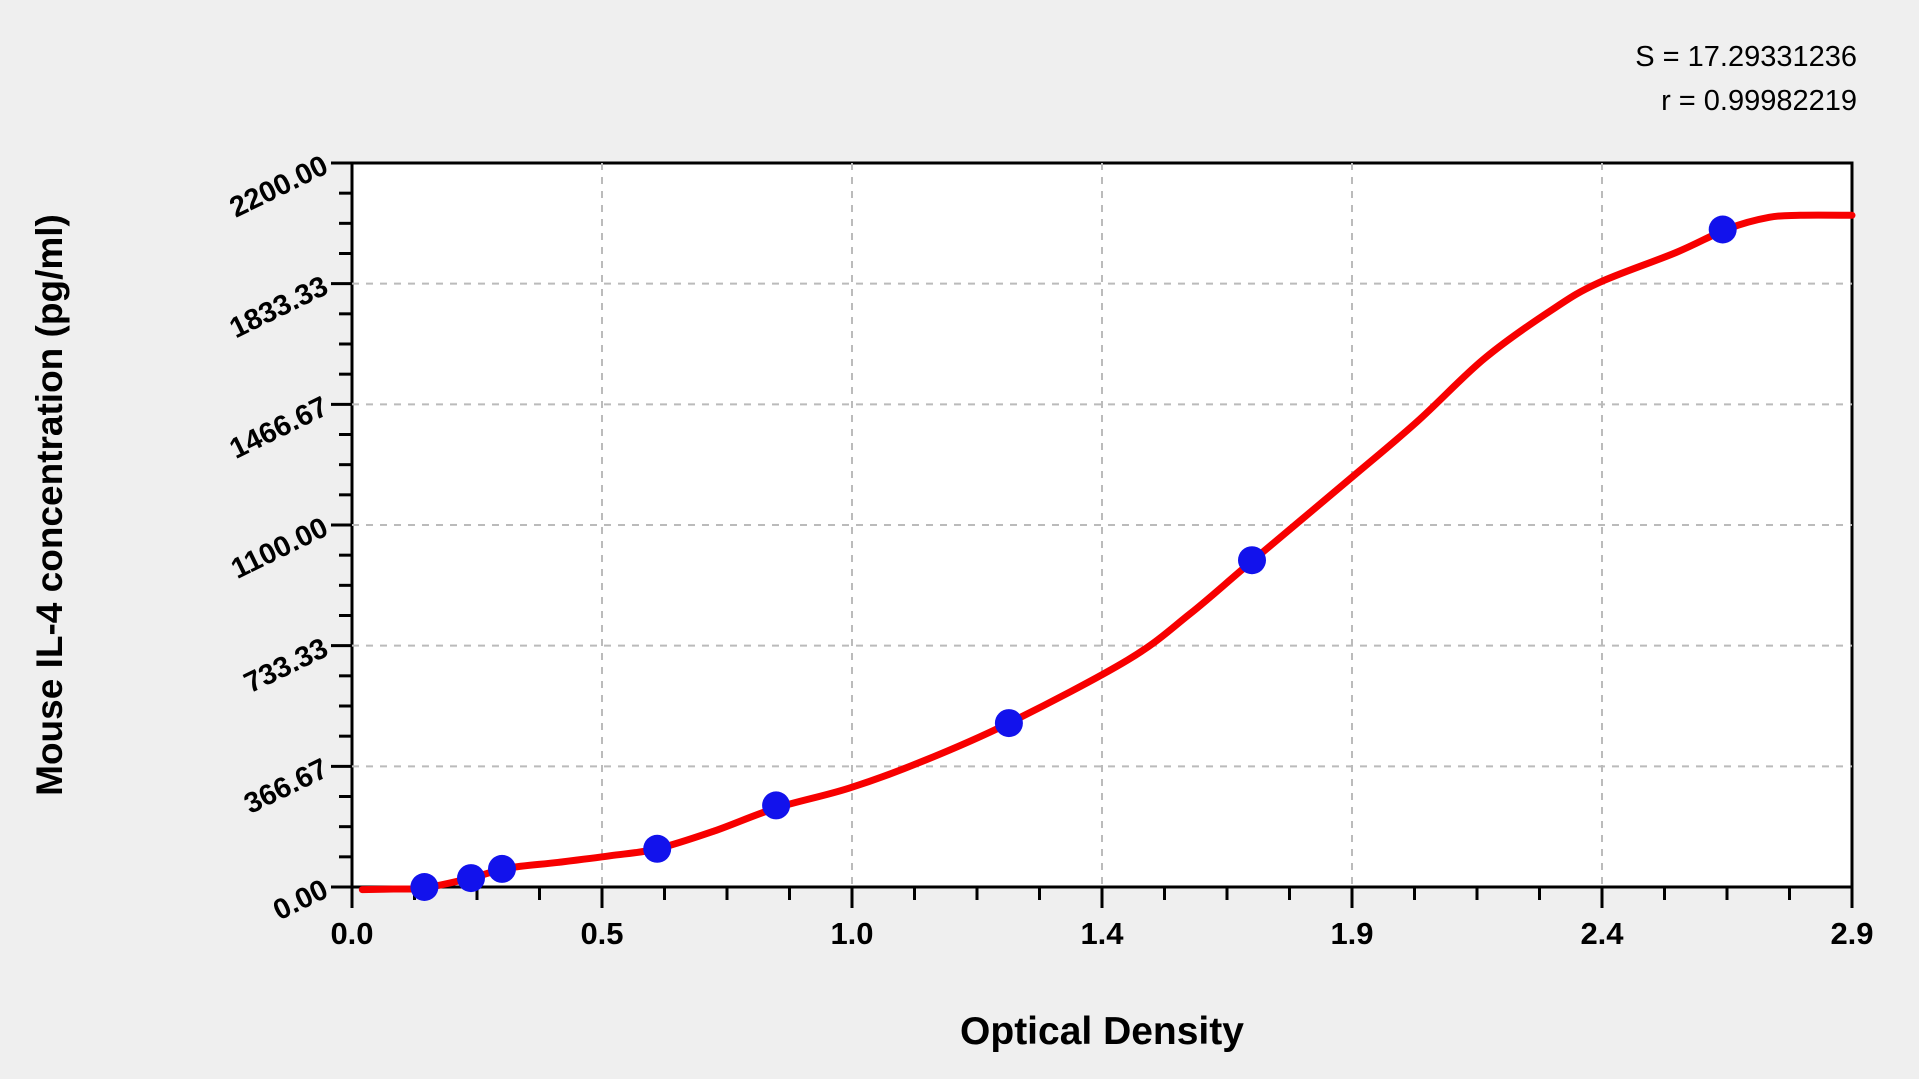  What do you see at coordinates (1759, 101) in the screenshot?
I see `stat-r-value: r = 0.99982219` at bounding box center [1759, 101].